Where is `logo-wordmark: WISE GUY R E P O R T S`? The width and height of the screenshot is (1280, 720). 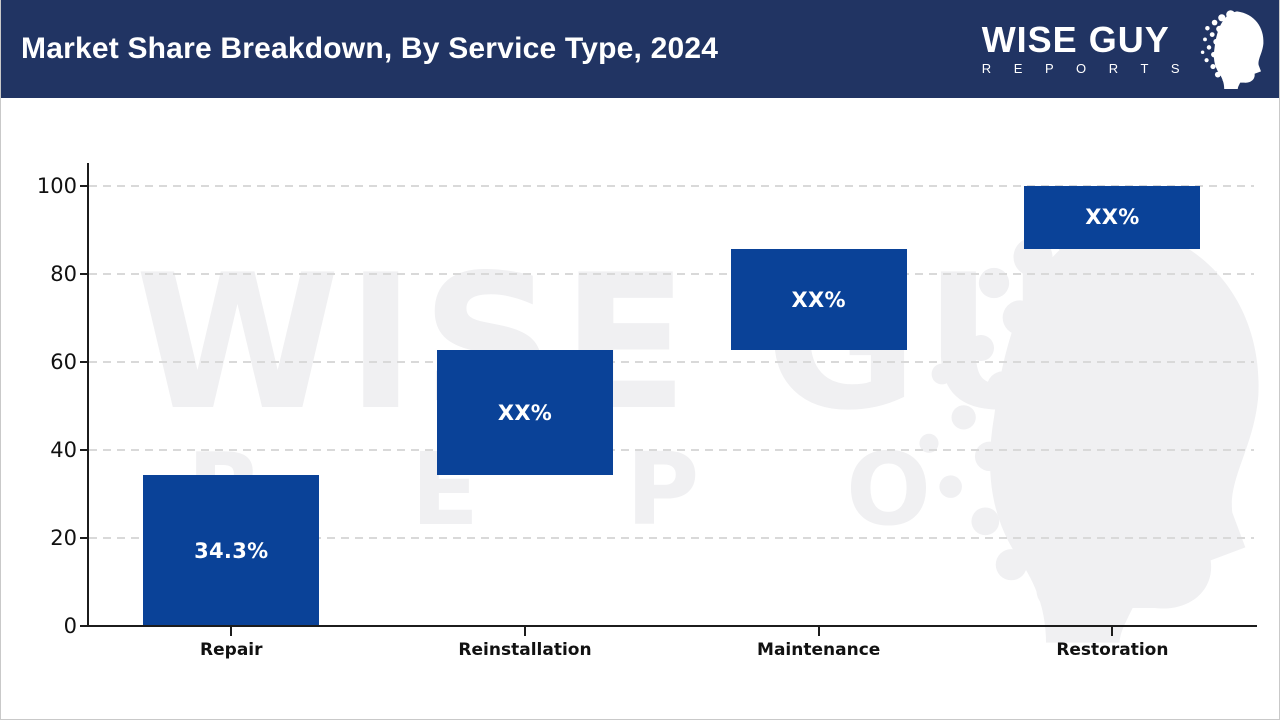
logo-wordmark: WISE GUY R E P O R T S is located at coordinates (1085, 48).